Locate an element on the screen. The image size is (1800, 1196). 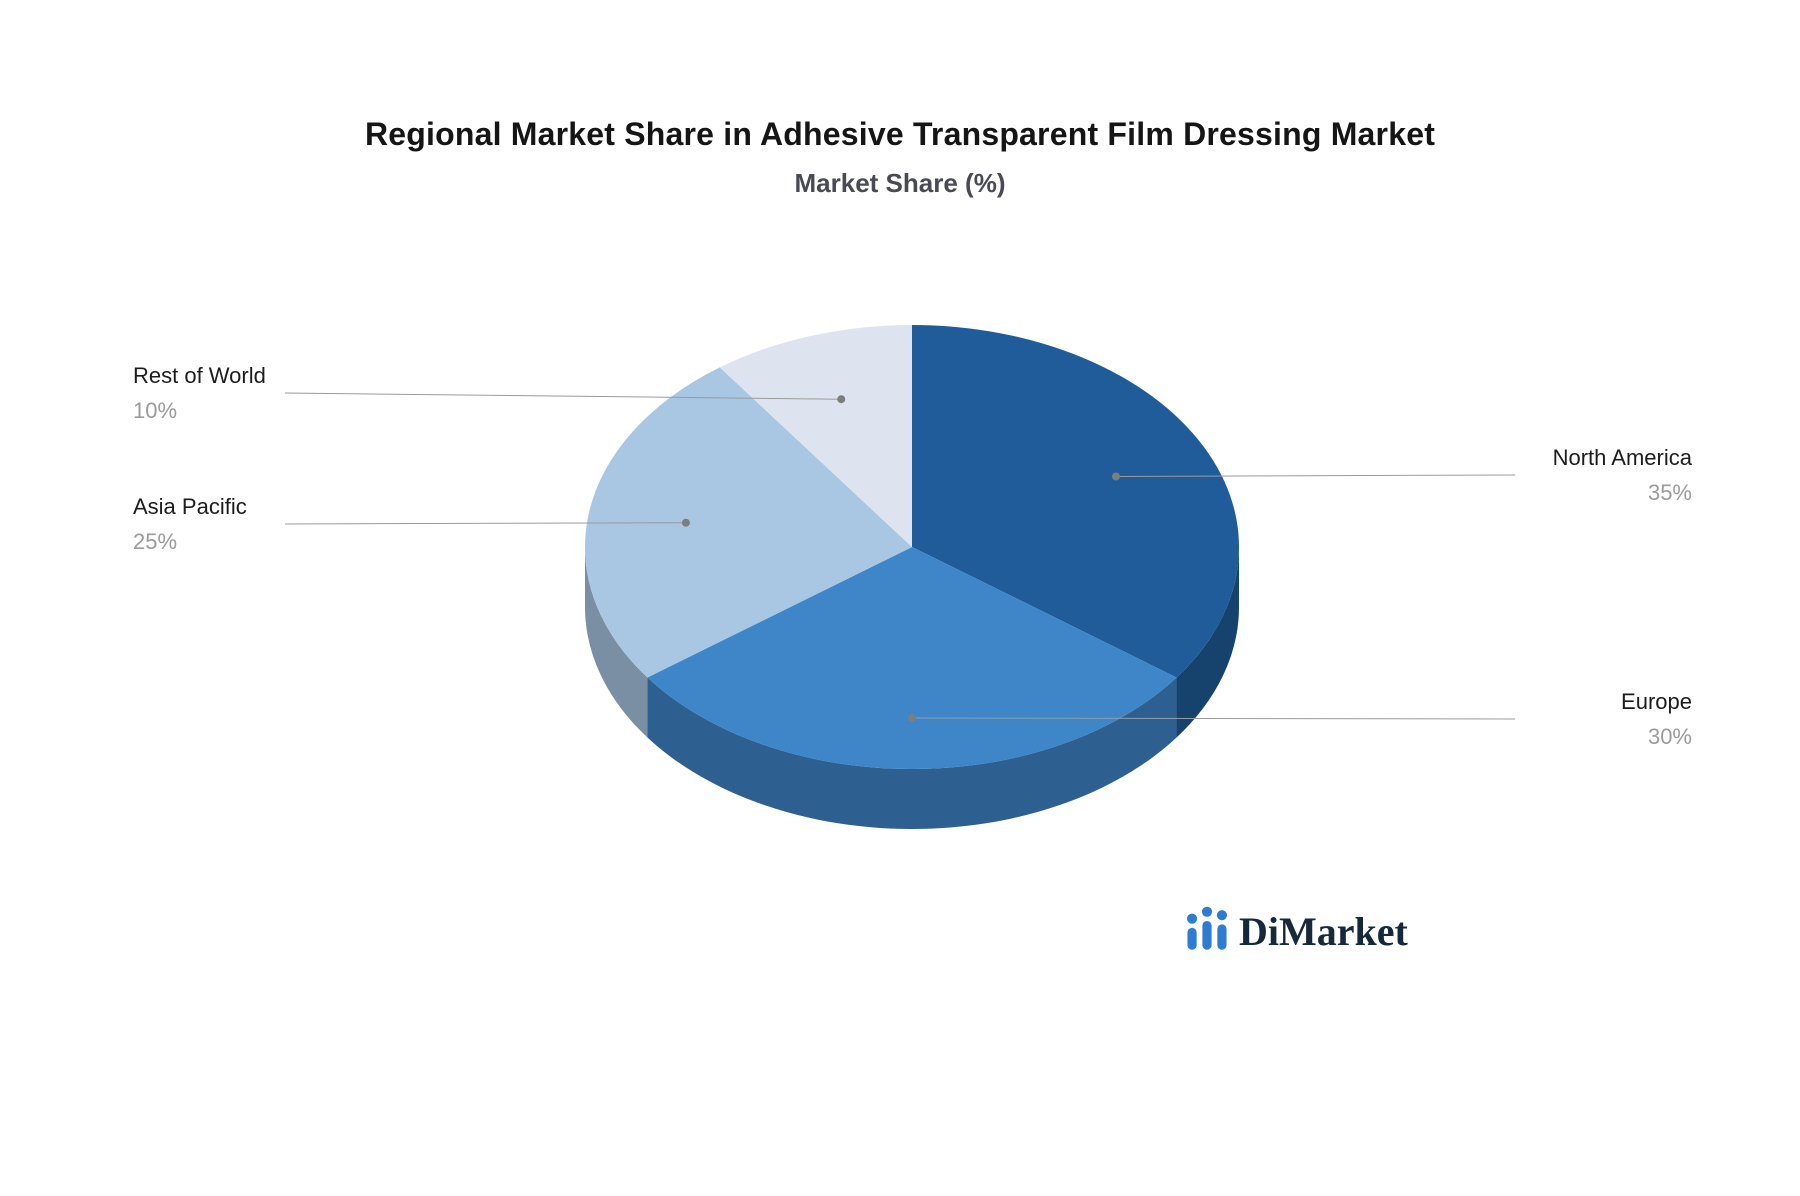
dimarket-logo: DiMarket is located at coordinates (1296, 930).